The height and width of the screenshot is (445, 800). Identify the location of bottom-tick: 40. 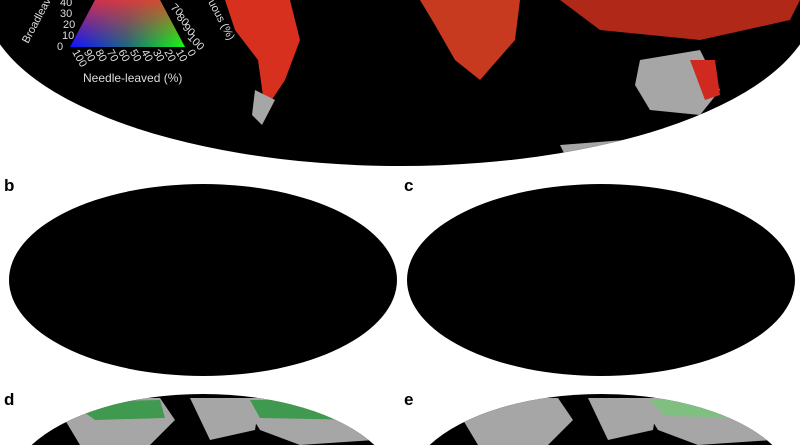
(146, 56).